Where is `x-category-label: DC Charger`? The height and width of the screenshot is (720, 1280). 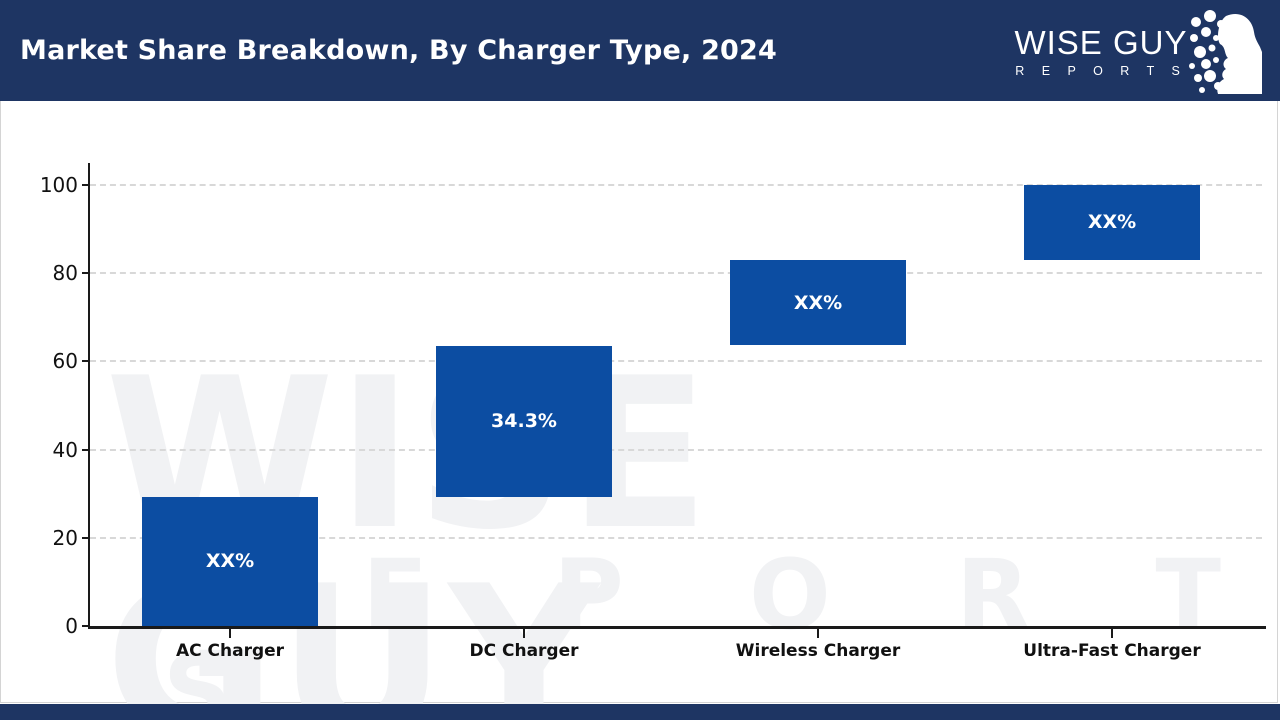 x-category-label: DC Charger is located at coordinates (524, 651).